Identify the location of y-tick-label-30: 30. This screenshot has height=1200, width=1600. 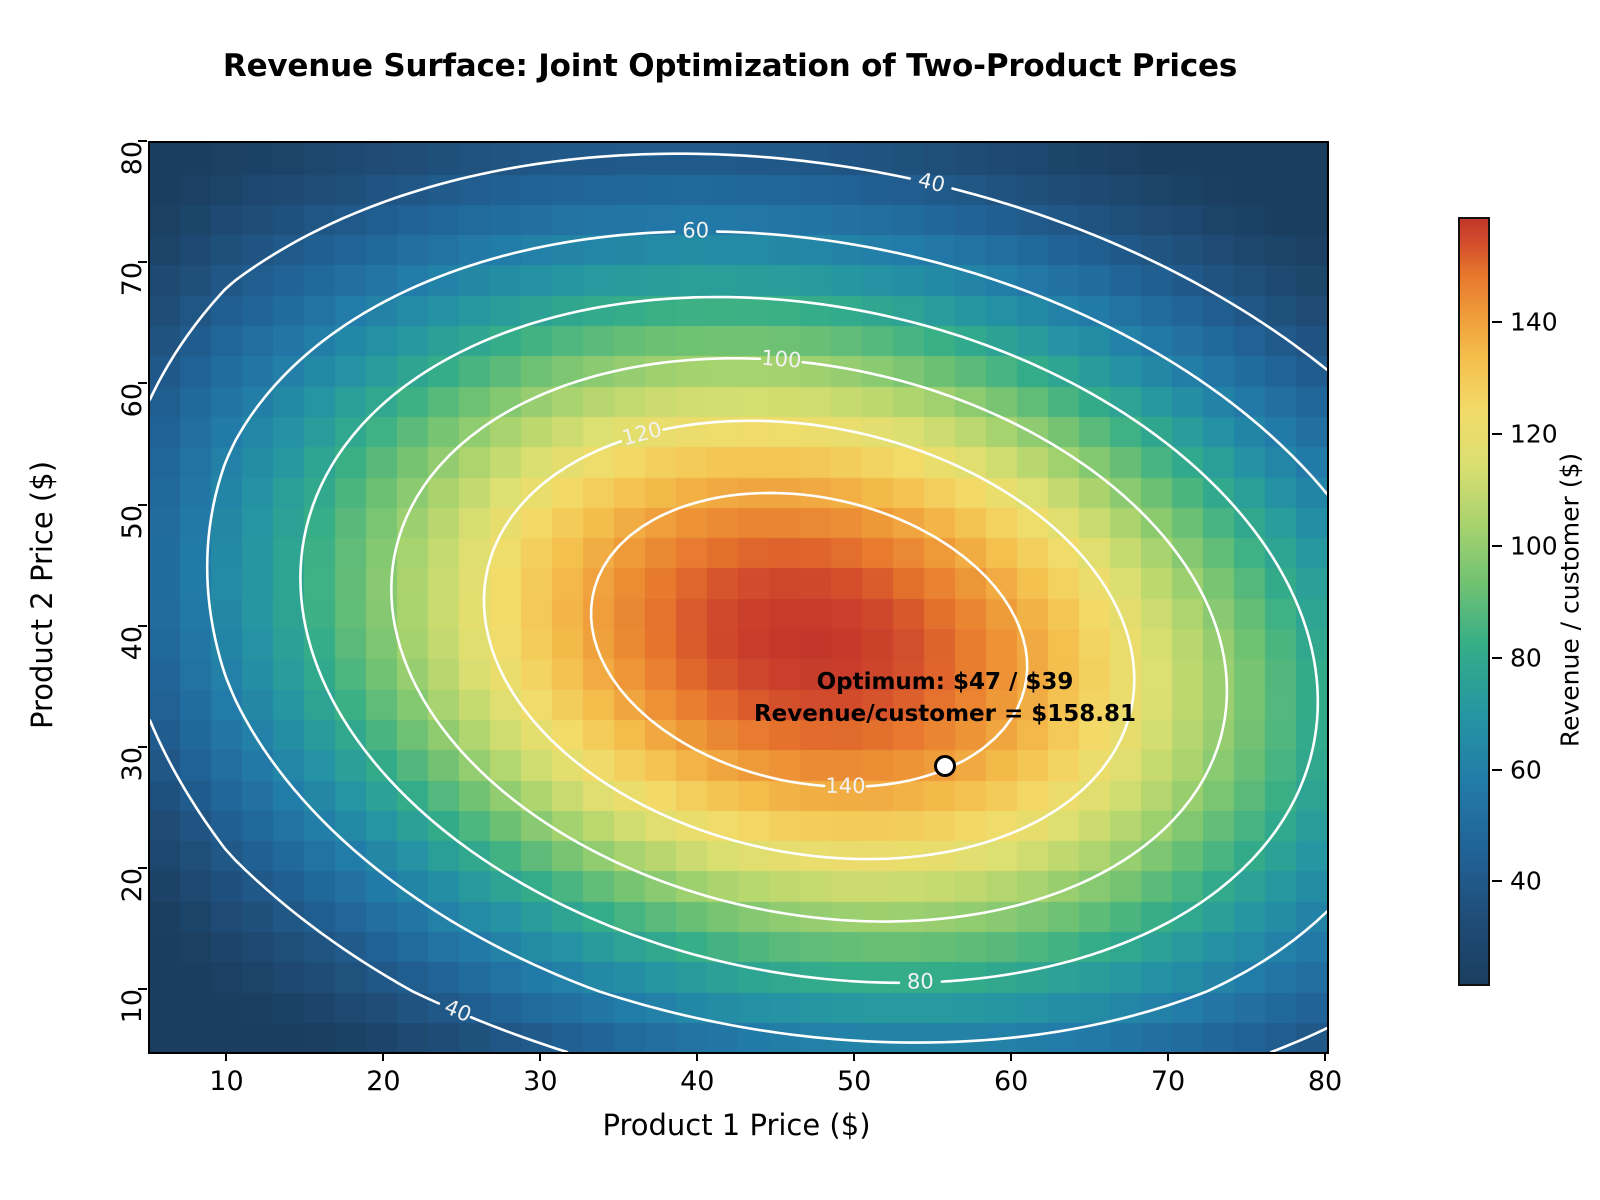
(132, 764).